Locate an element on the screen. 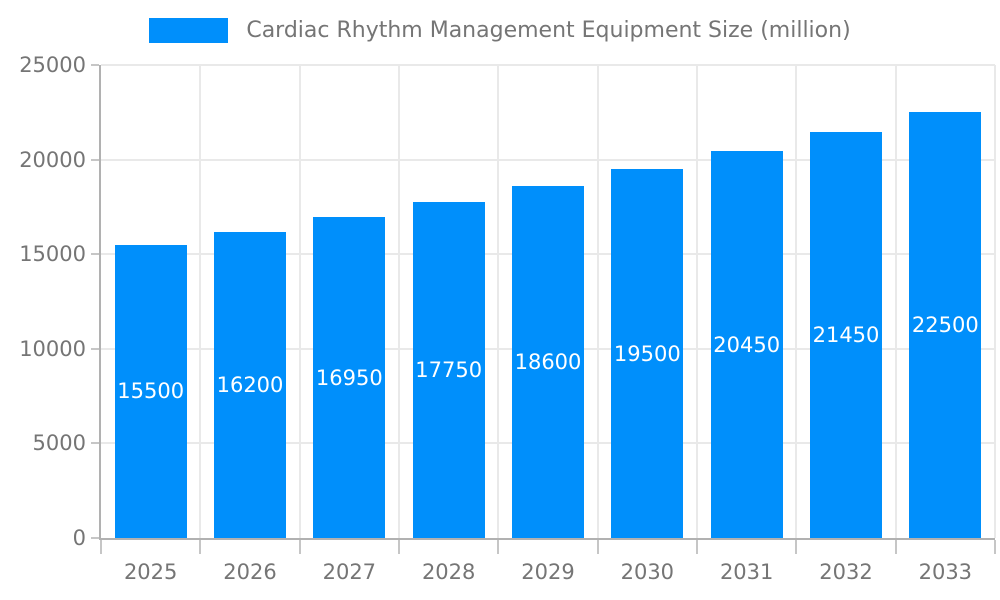  bar-2032: 21450 is located at coordinates (846, 335).